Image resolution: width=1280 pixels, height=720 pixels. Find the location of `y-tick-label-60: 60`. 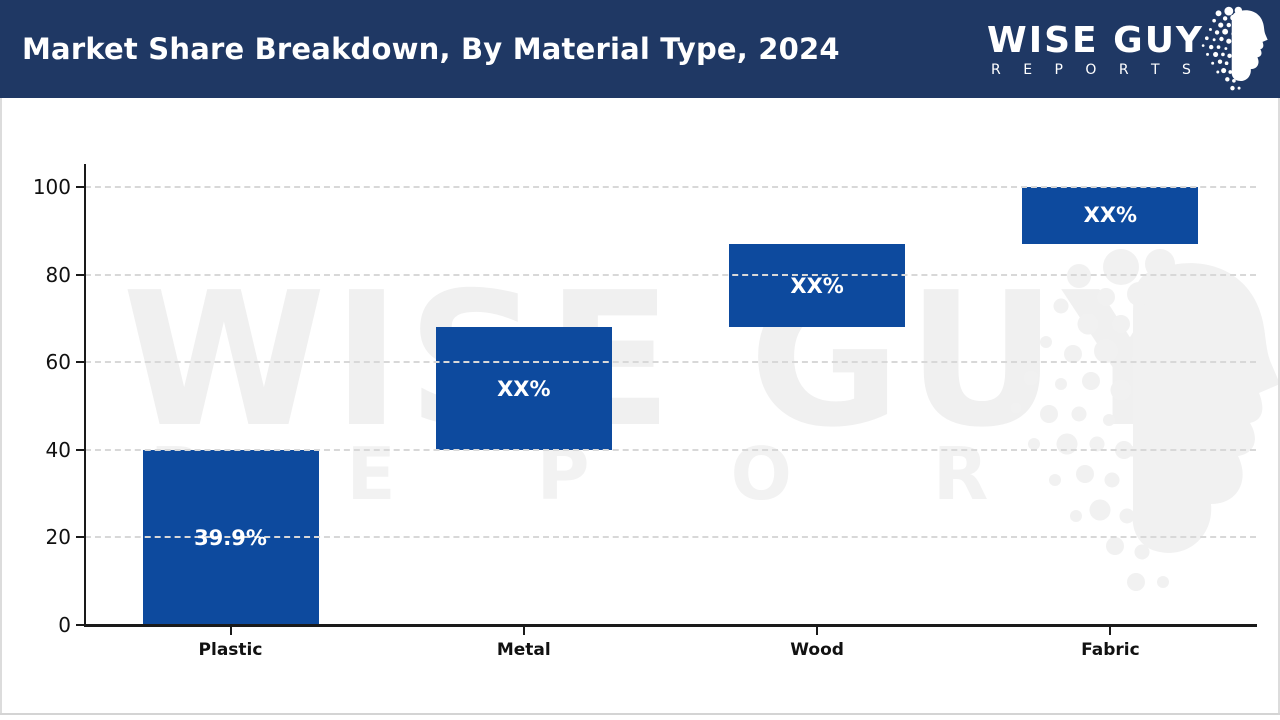

y-tick-label-60: 60 is located at coordinates (58, 362).